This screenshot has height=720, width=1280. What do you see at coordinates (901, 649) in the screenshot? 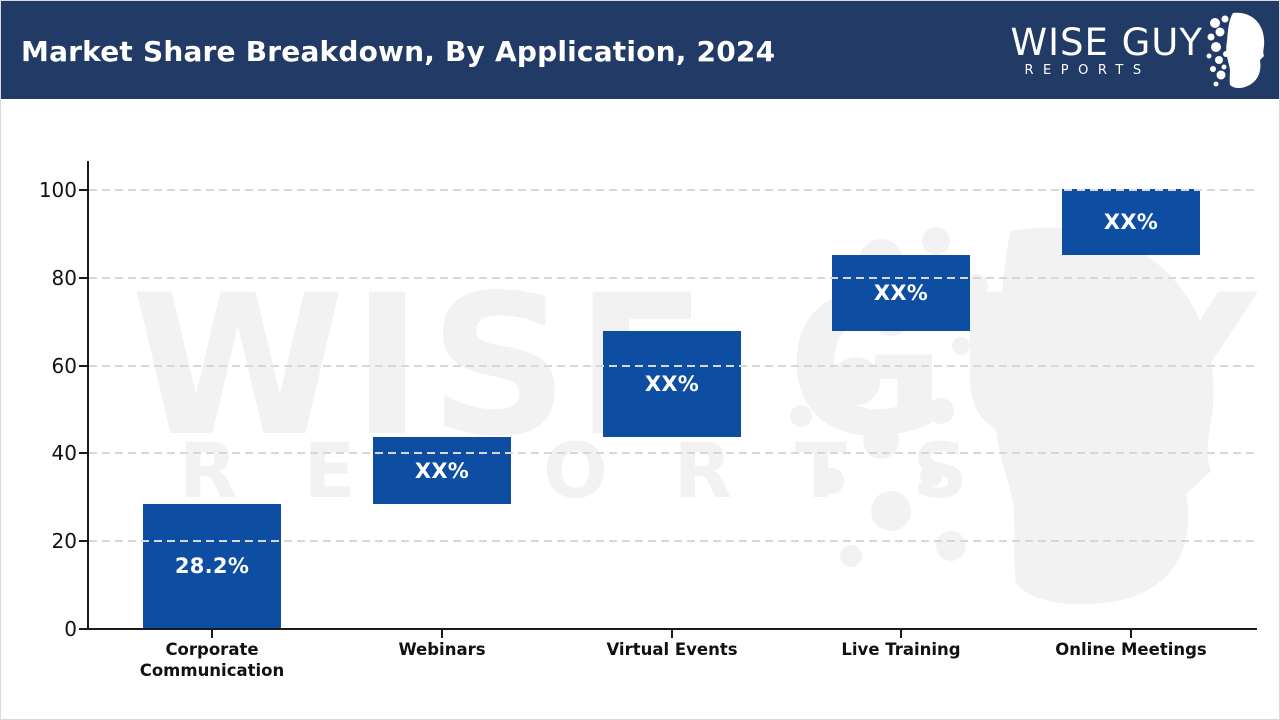
I see `x-tick-label: Live Training` at bounding box center [901, 649].